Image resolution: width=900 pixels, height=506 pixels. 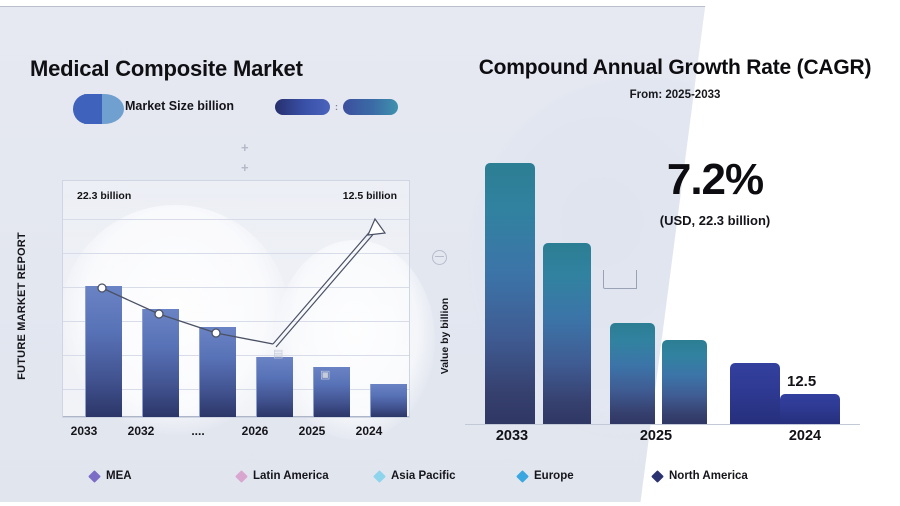 I want to click on legend-label-north-america: North America, so click(x=708, y=476).